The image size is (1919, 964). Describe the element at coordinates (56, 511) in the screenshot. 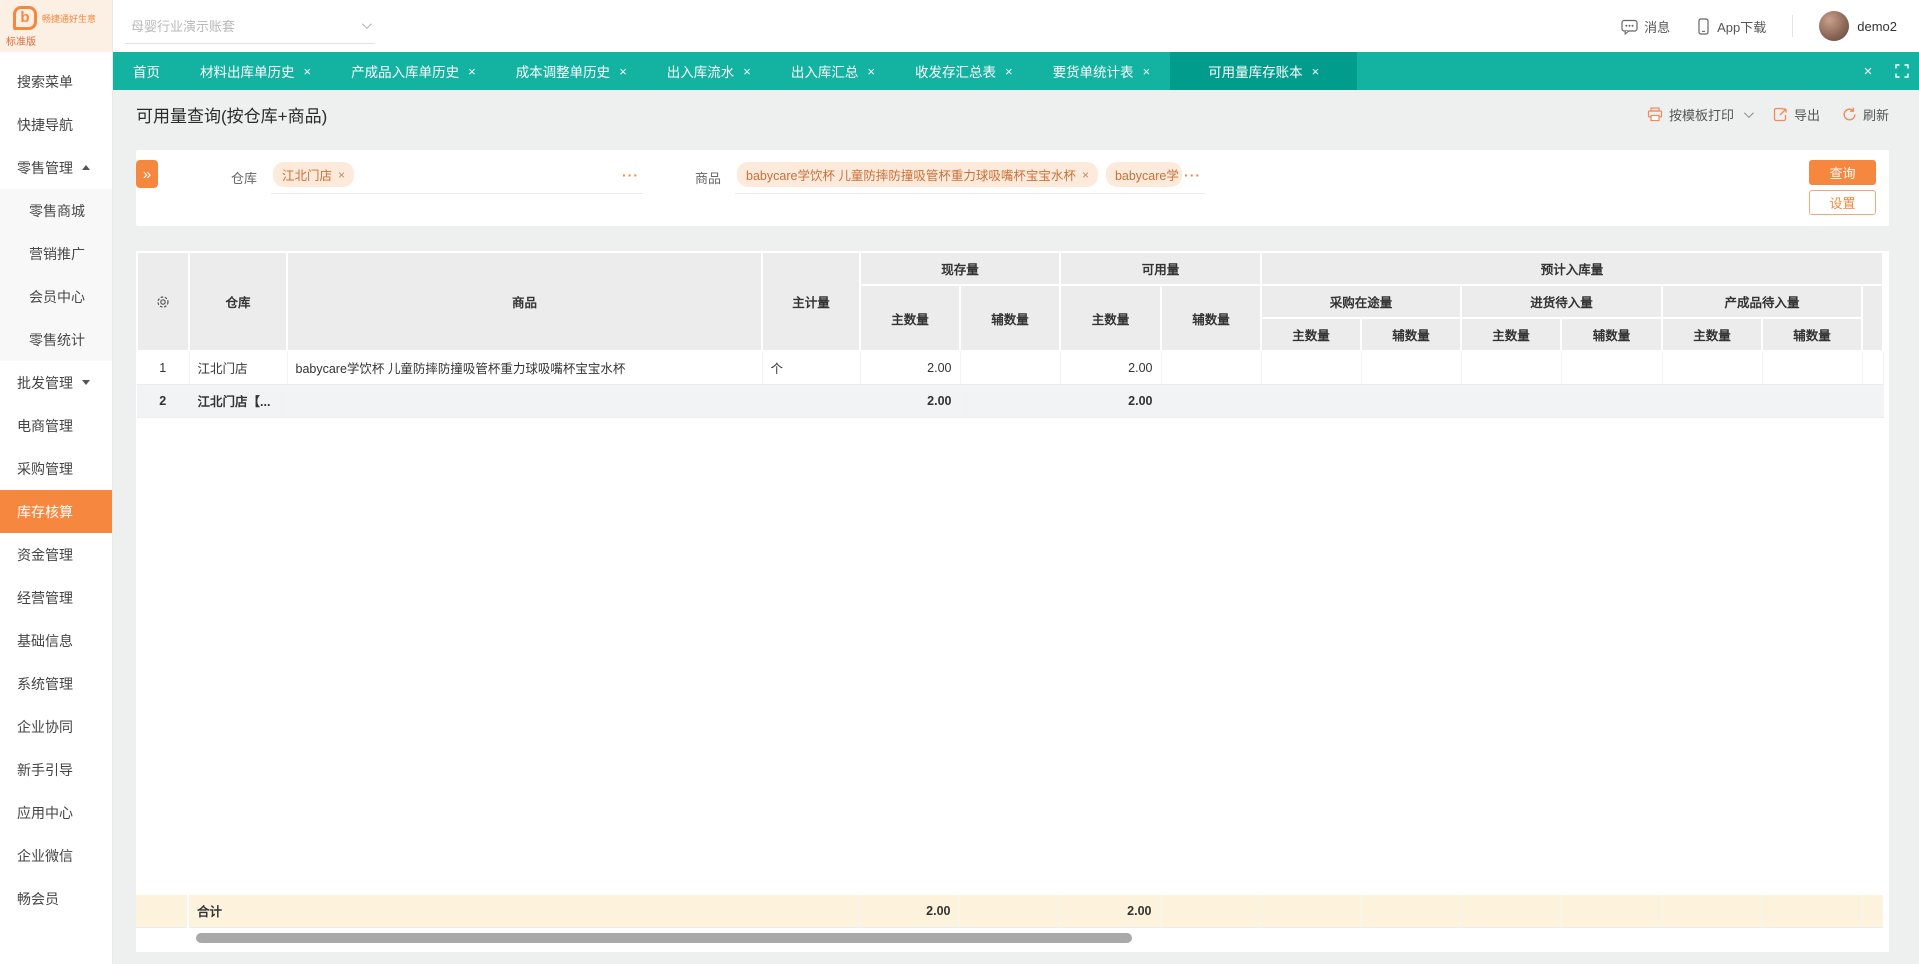

I see `sidebar-item-inventory-accounting: 库存核算` at that location.